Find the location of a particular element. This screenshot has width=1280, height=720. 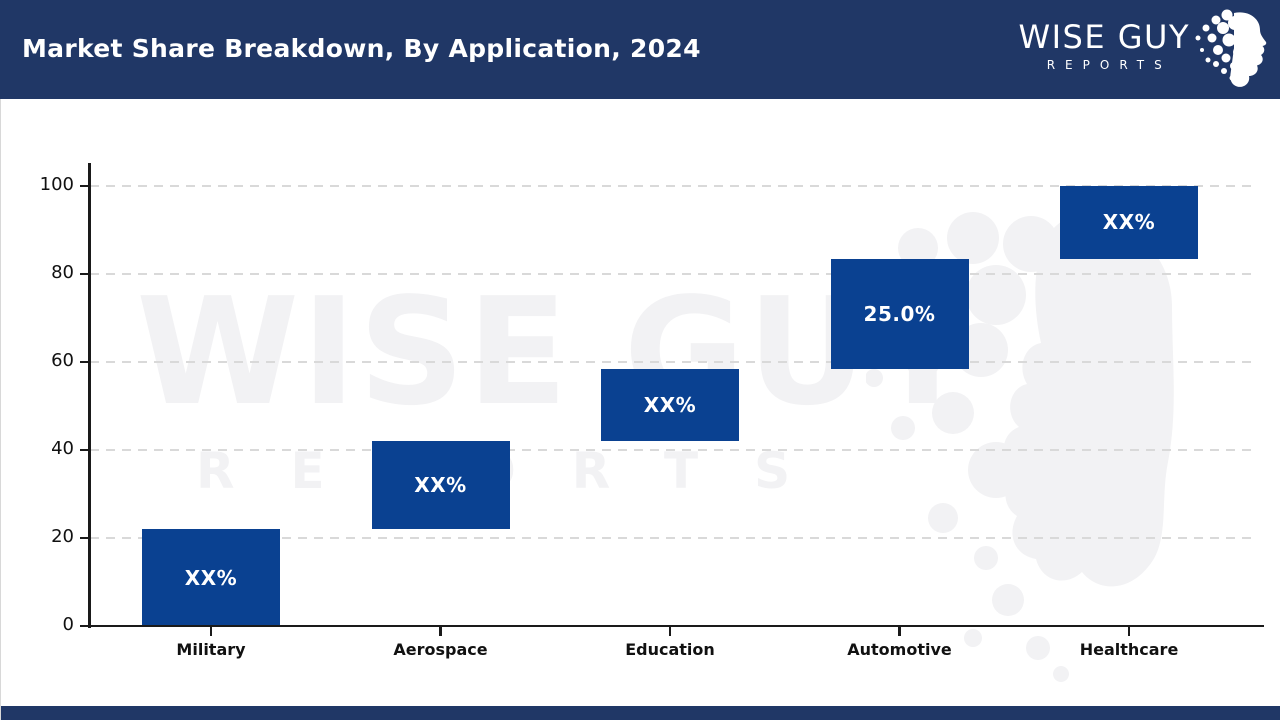

bar-automotive: 25.0% is located at coordinates (899, 313).